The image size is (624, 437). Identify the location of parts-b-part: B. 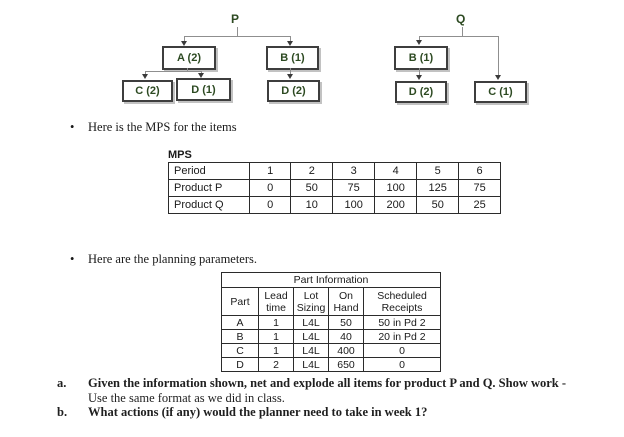
(240, 336).